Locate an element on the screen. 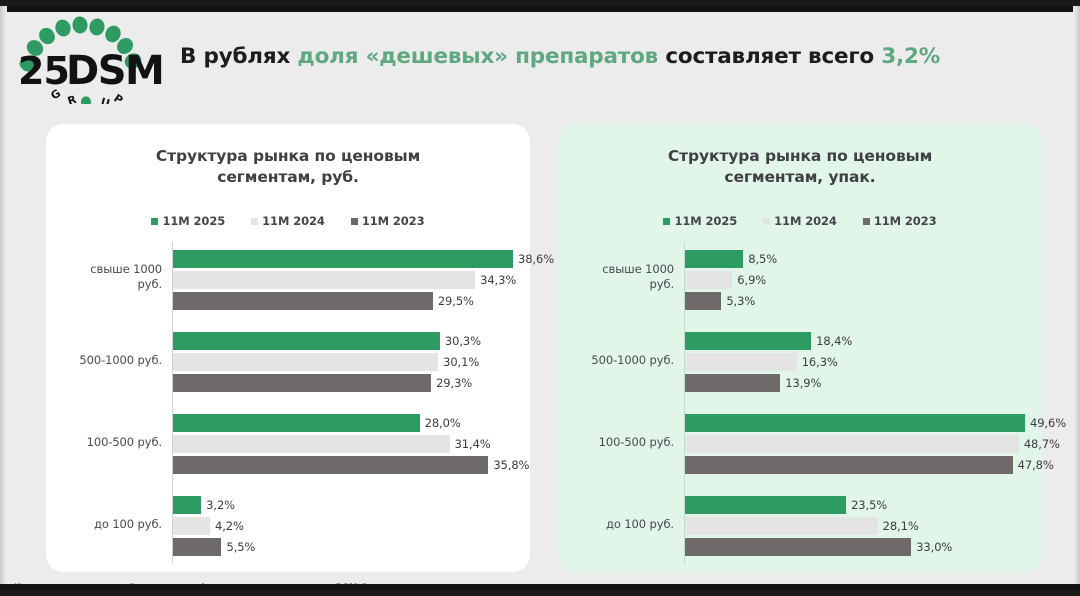 The image size is (1080, 596). chart-bar-value: 6,9% is located at coordinates (752, 280).